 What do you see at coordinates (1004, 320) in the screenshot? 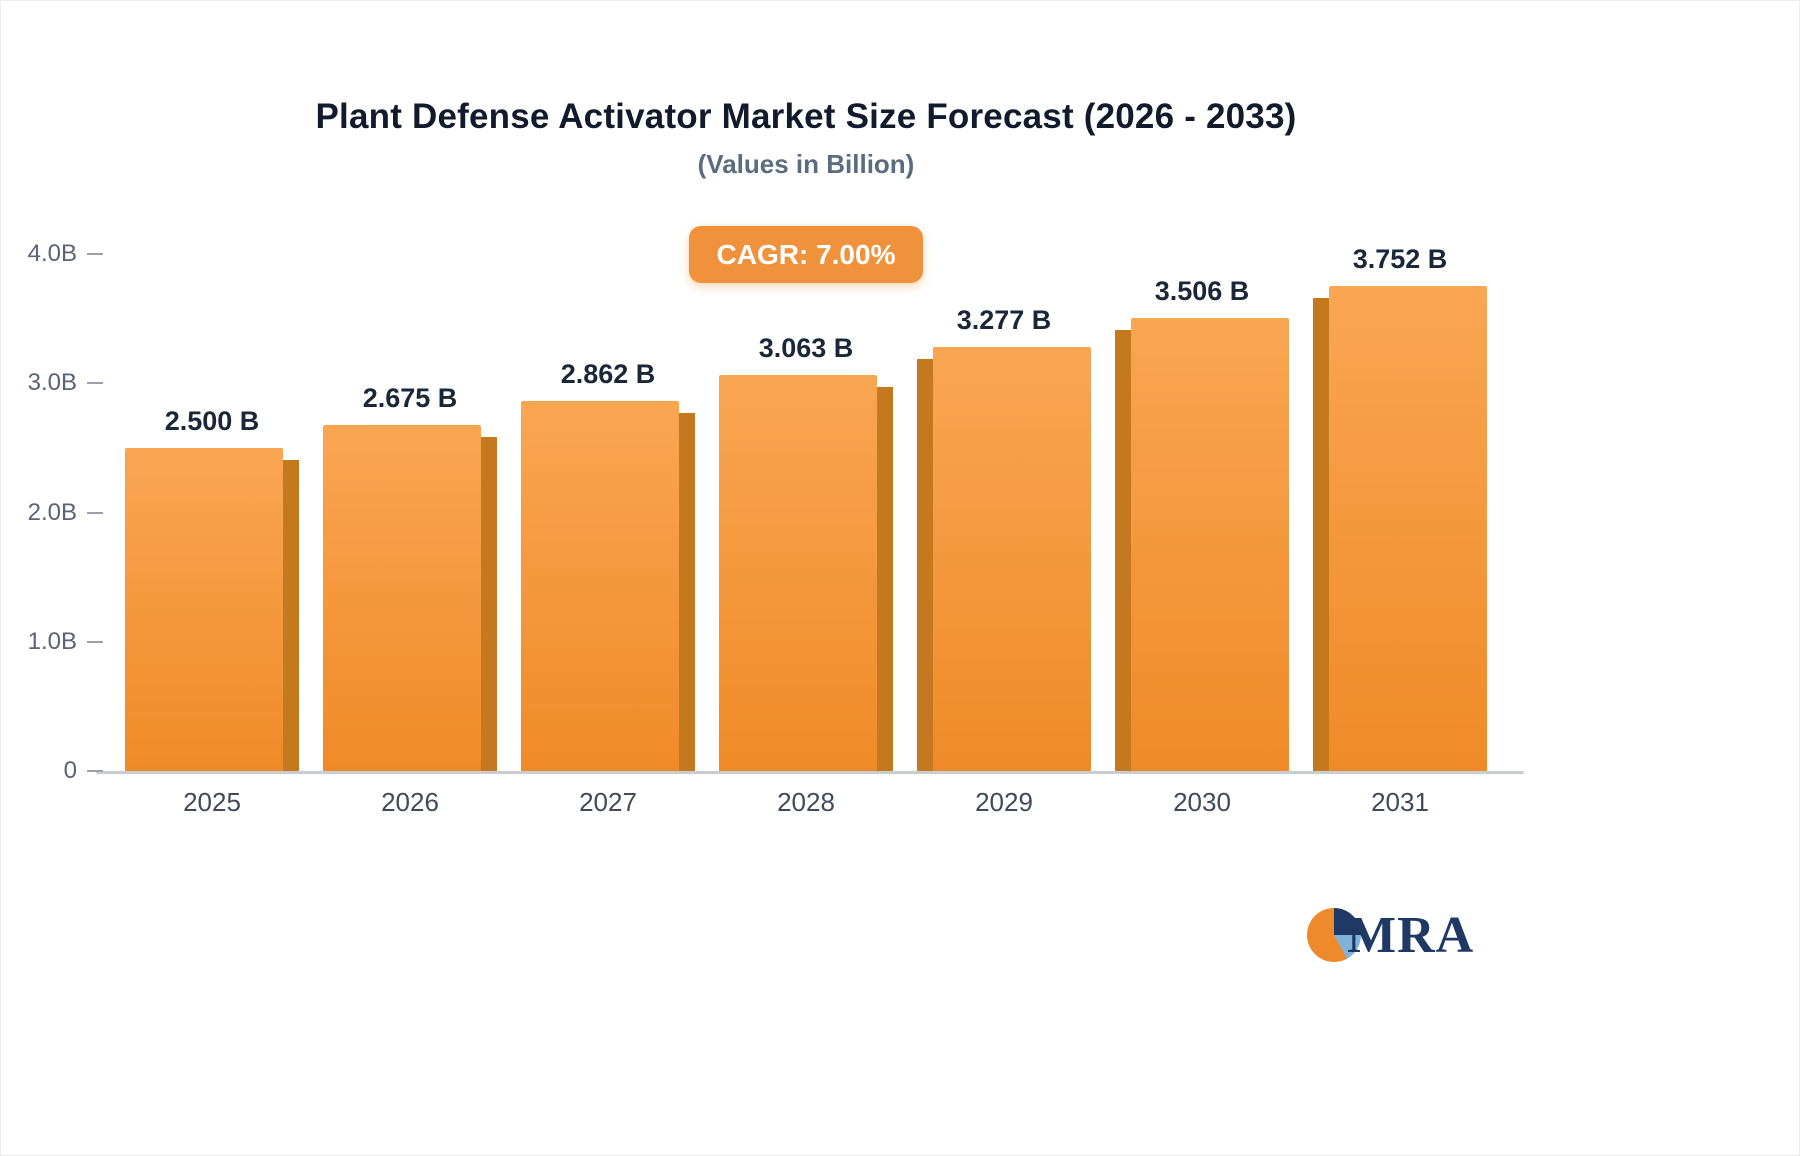
I see `bar-value-label: 3.277 B` at bounding box center [1004, 320].